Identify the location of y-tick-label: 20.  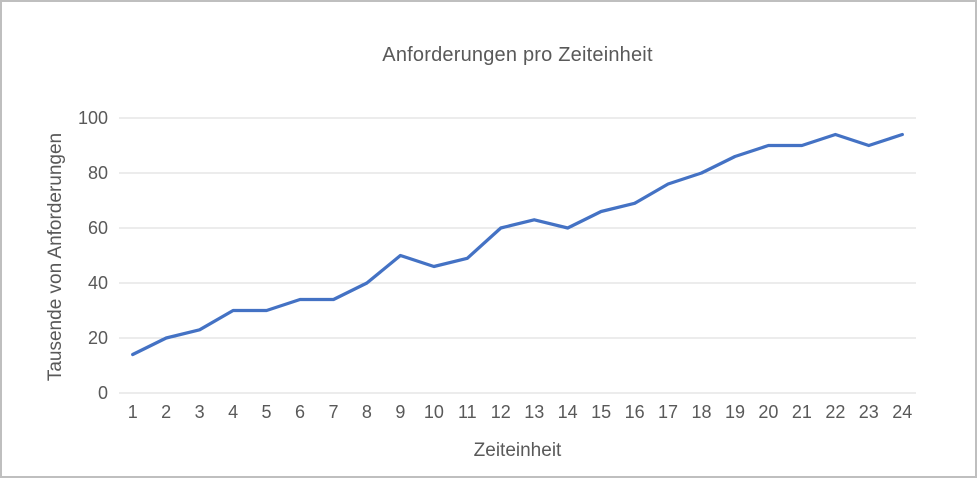
(97, 338).